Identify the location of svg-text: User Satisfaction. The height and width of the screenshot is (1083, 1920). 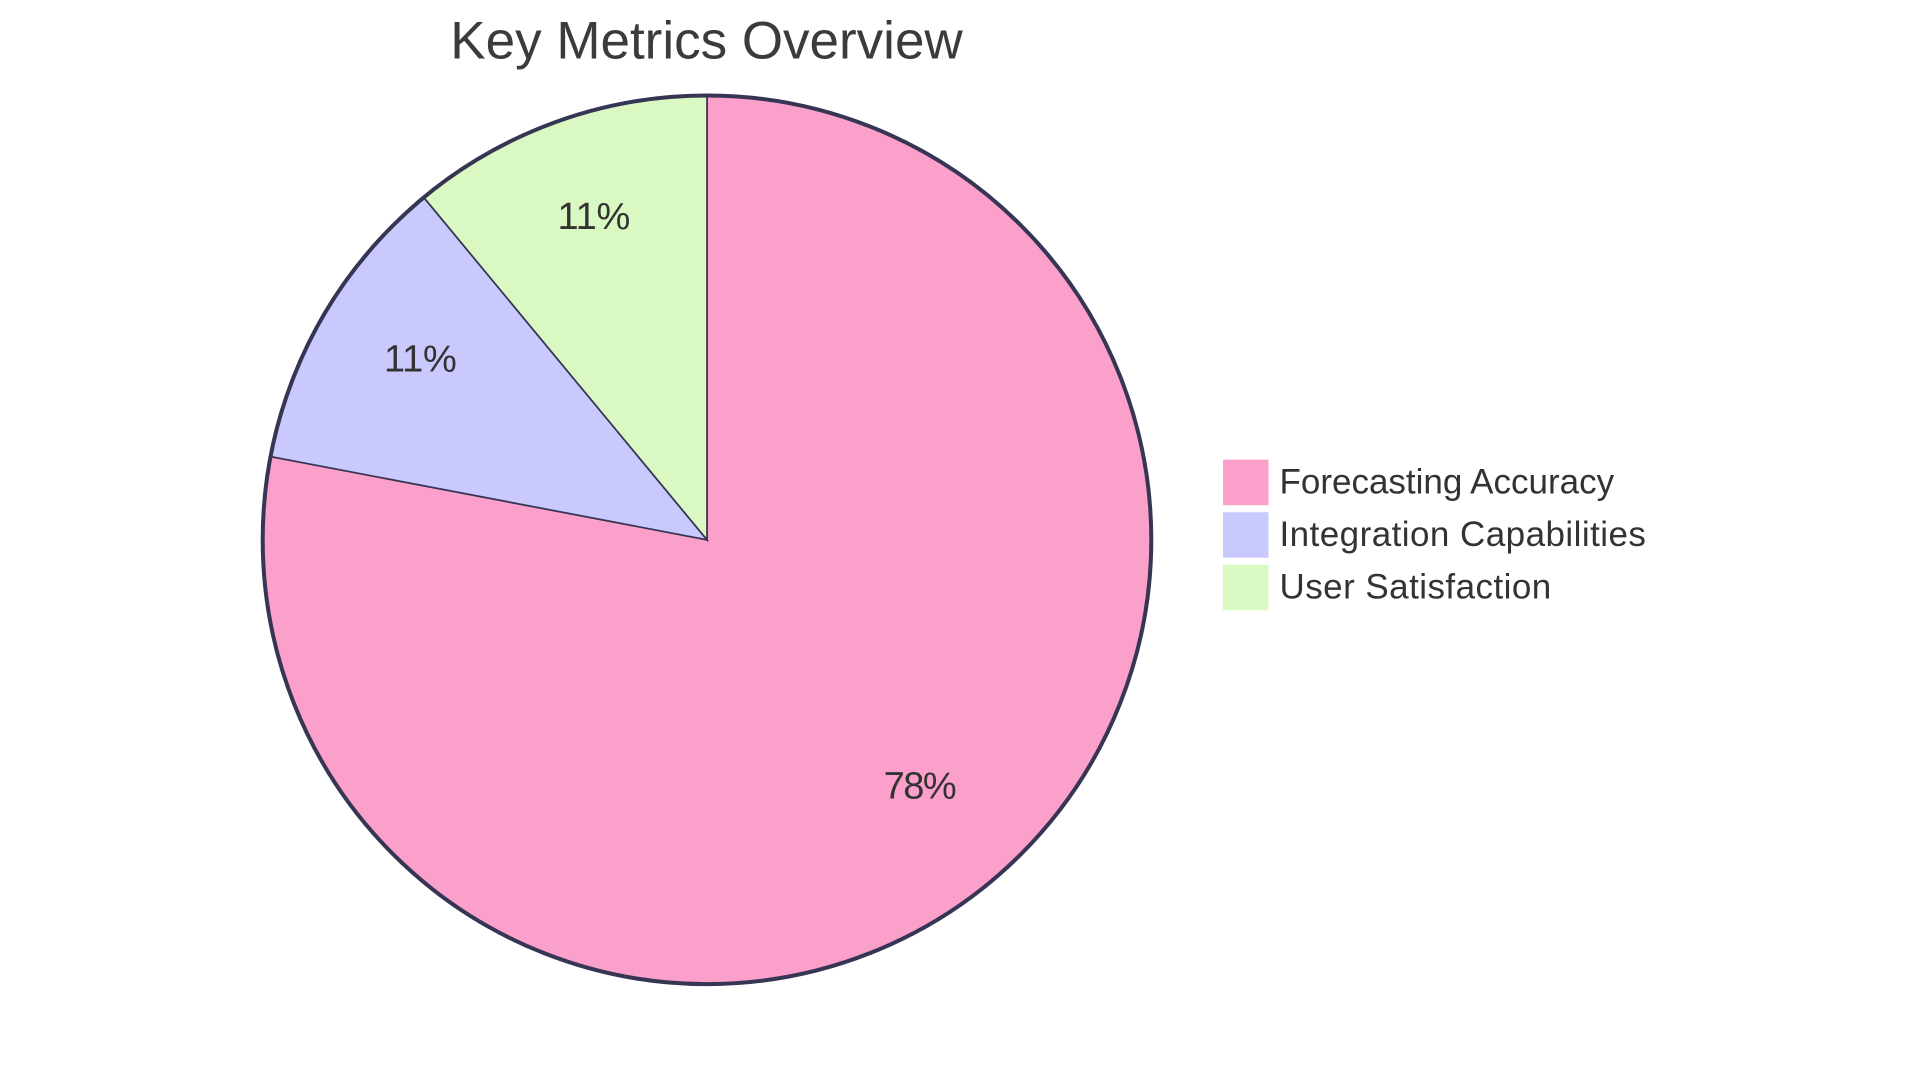
(1416, 587).